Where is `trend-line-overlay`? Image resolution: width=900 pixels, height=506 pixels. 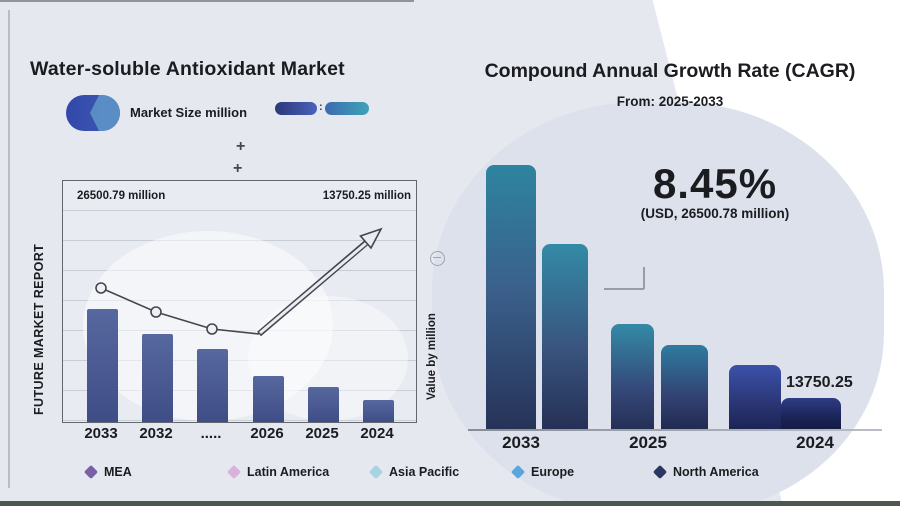 trend-line-overlay is located at coordinates (239, 282).